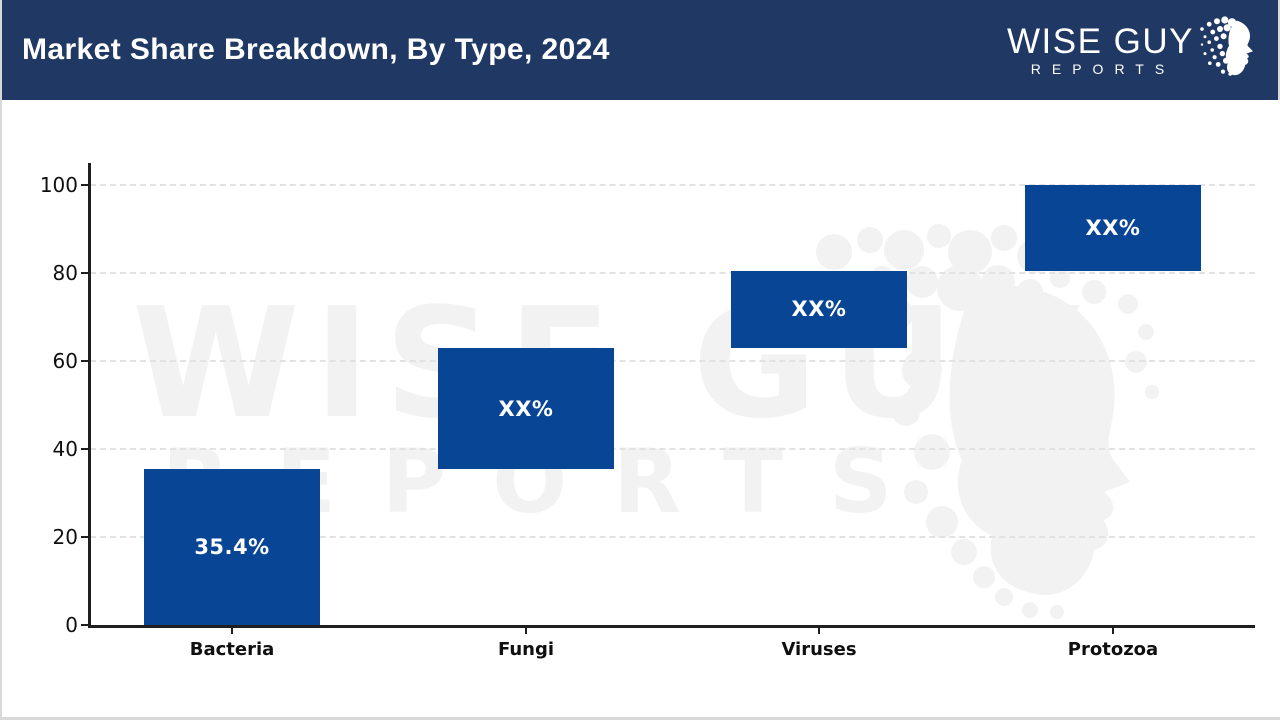 The height and width of the screenshot is (720, 1280). What do you see at coordinates (232, 649) in the screenshot?
I see `category-label-bacteria: Bacteria` at bounding box center [232, 649].